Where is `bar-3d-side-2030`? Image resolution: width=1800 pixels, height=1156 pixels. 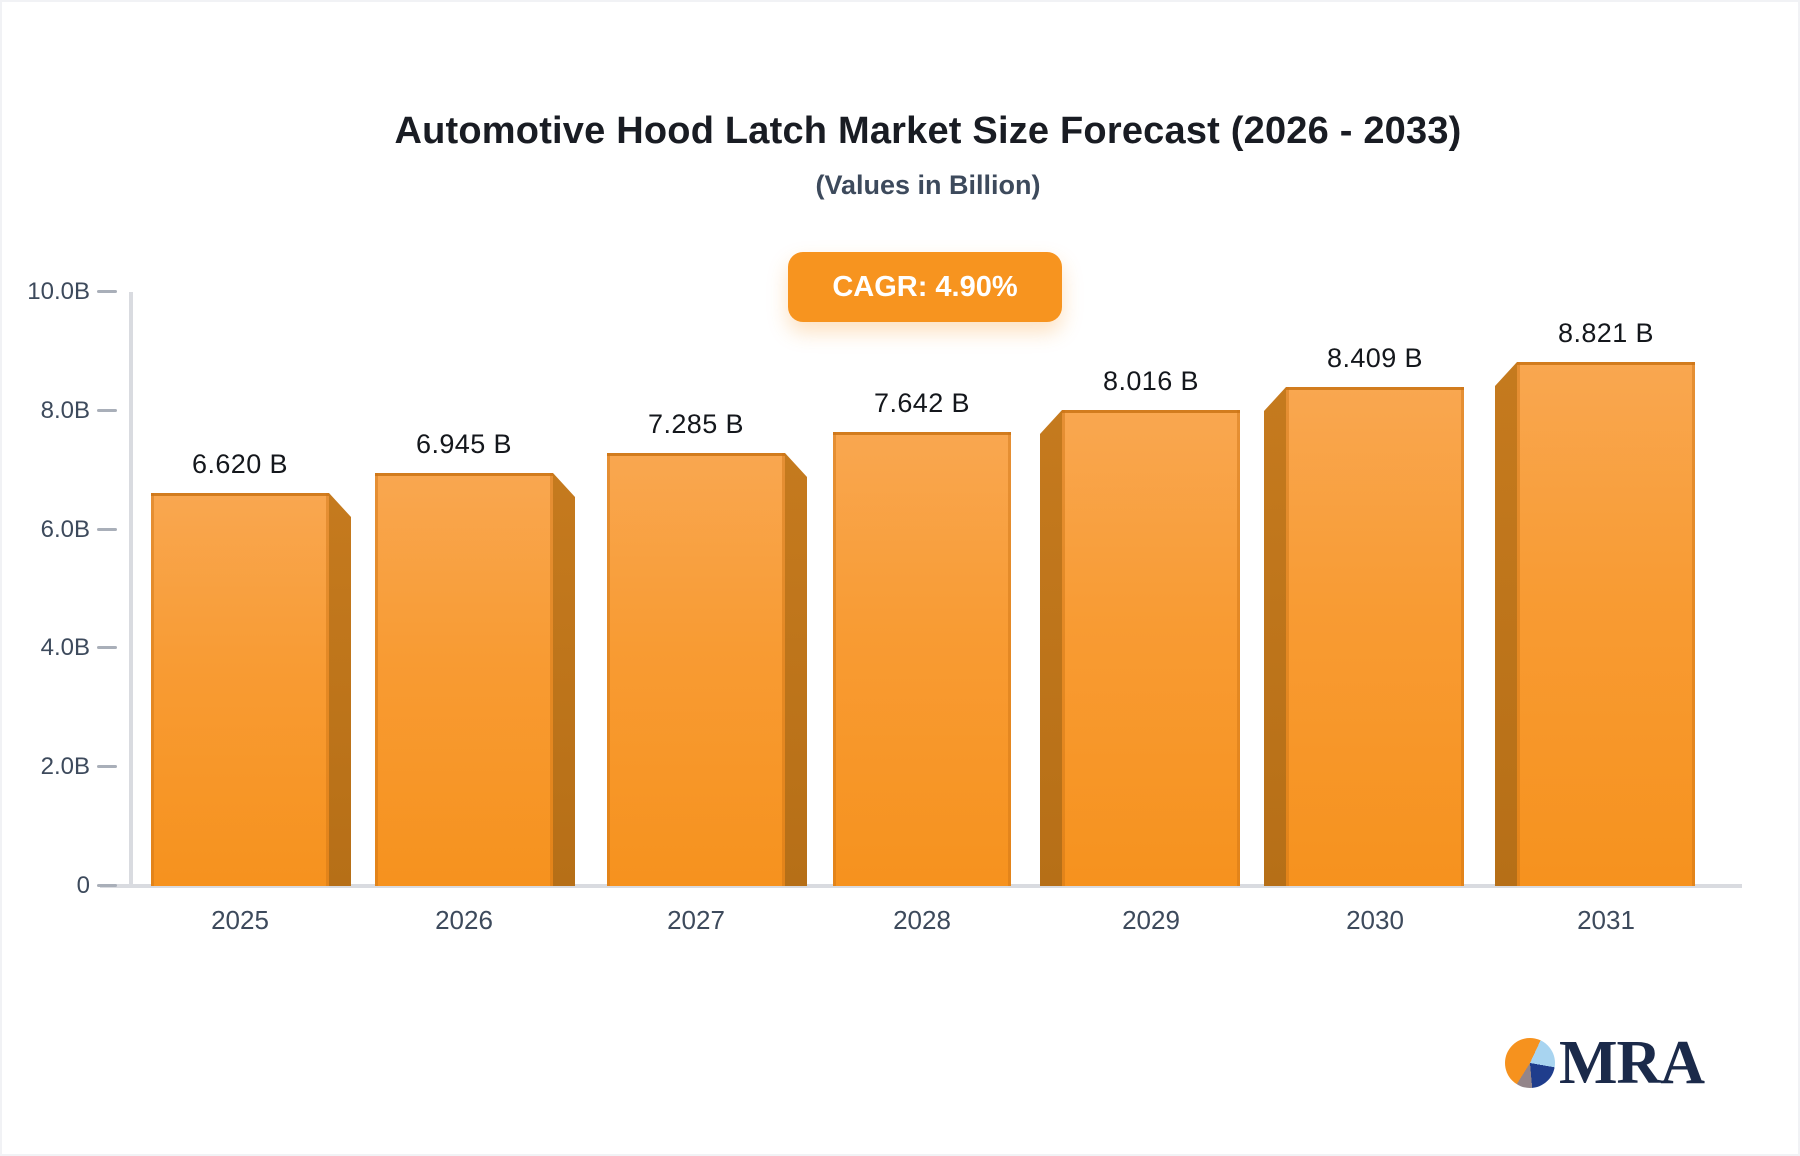 bar-3d-side-2030 is located at coordinates (1275, 636).